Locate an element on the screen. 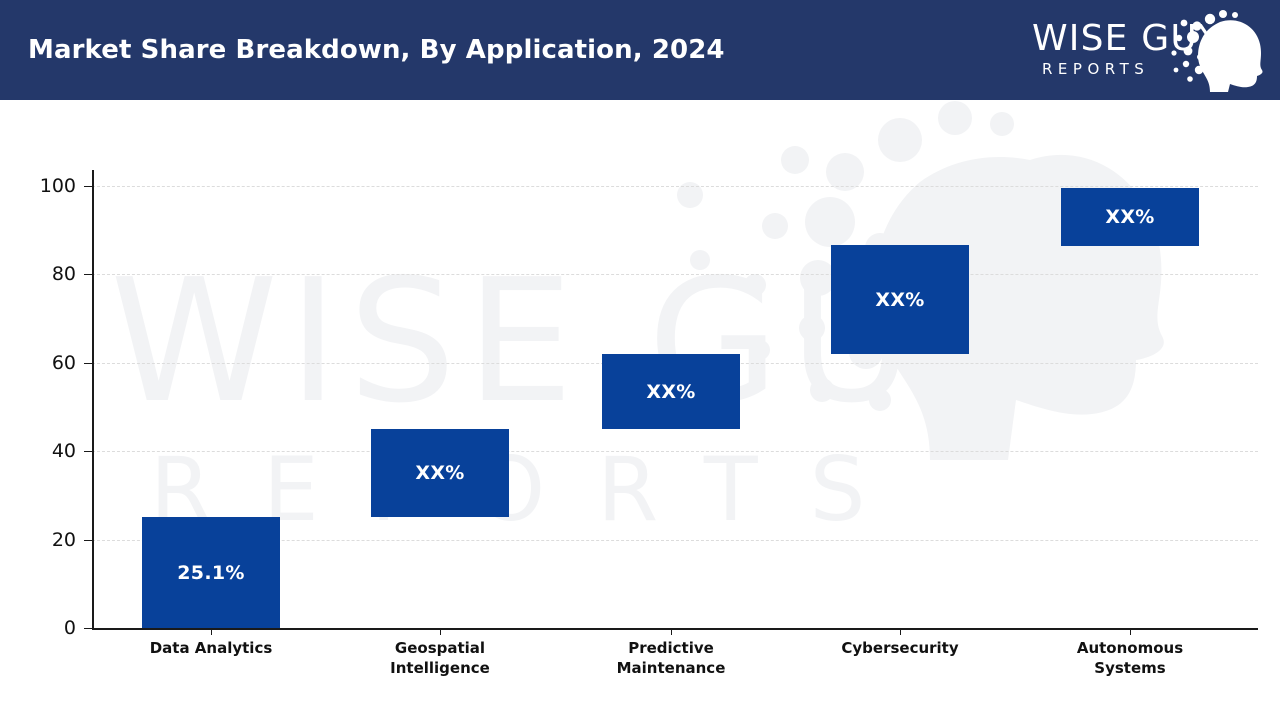 Image resolution: width=1280 pixels, height=720 pixels. xtick-line1: Predictive is located at coordinates (671, 648).